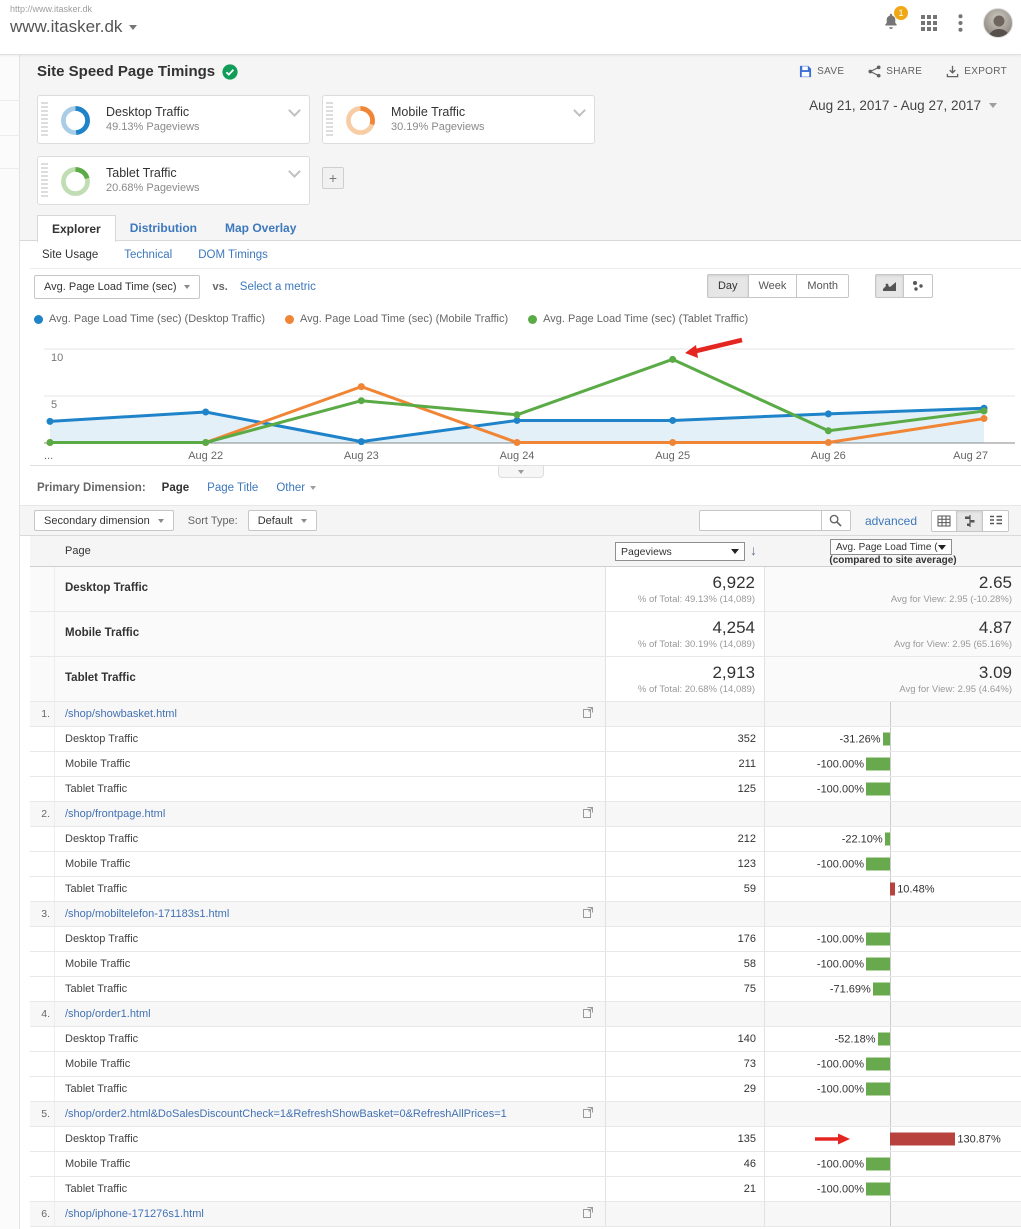 The image size is (1021, 1229). I want to click on tab-map-overlay: Map Overlay, so click(261, 228).